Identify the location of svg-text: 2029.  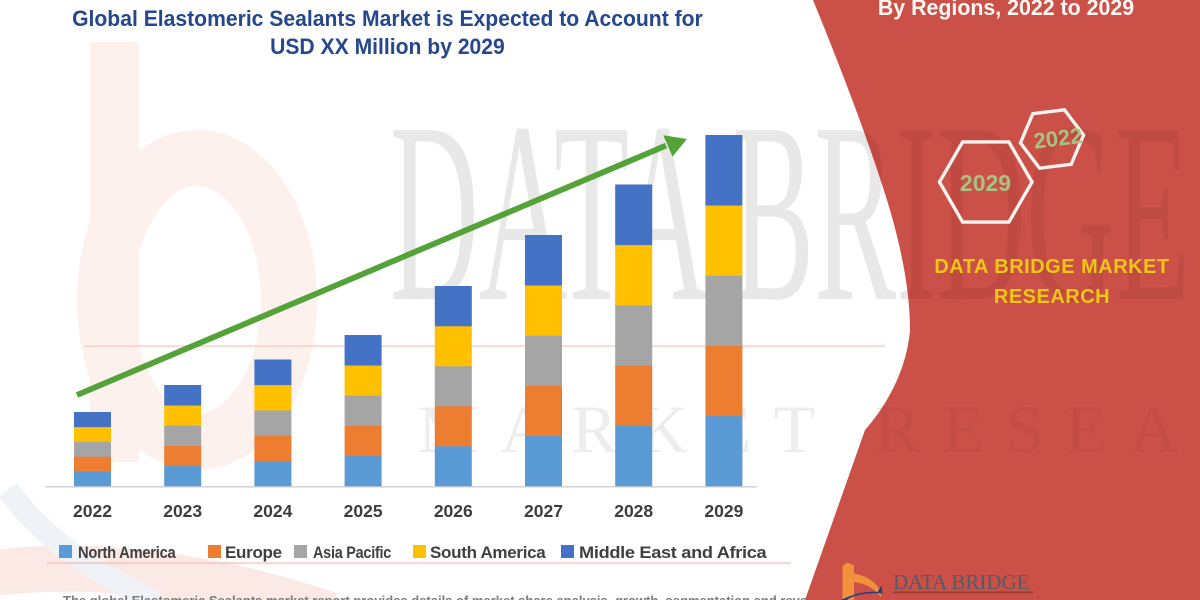
(985, 183).